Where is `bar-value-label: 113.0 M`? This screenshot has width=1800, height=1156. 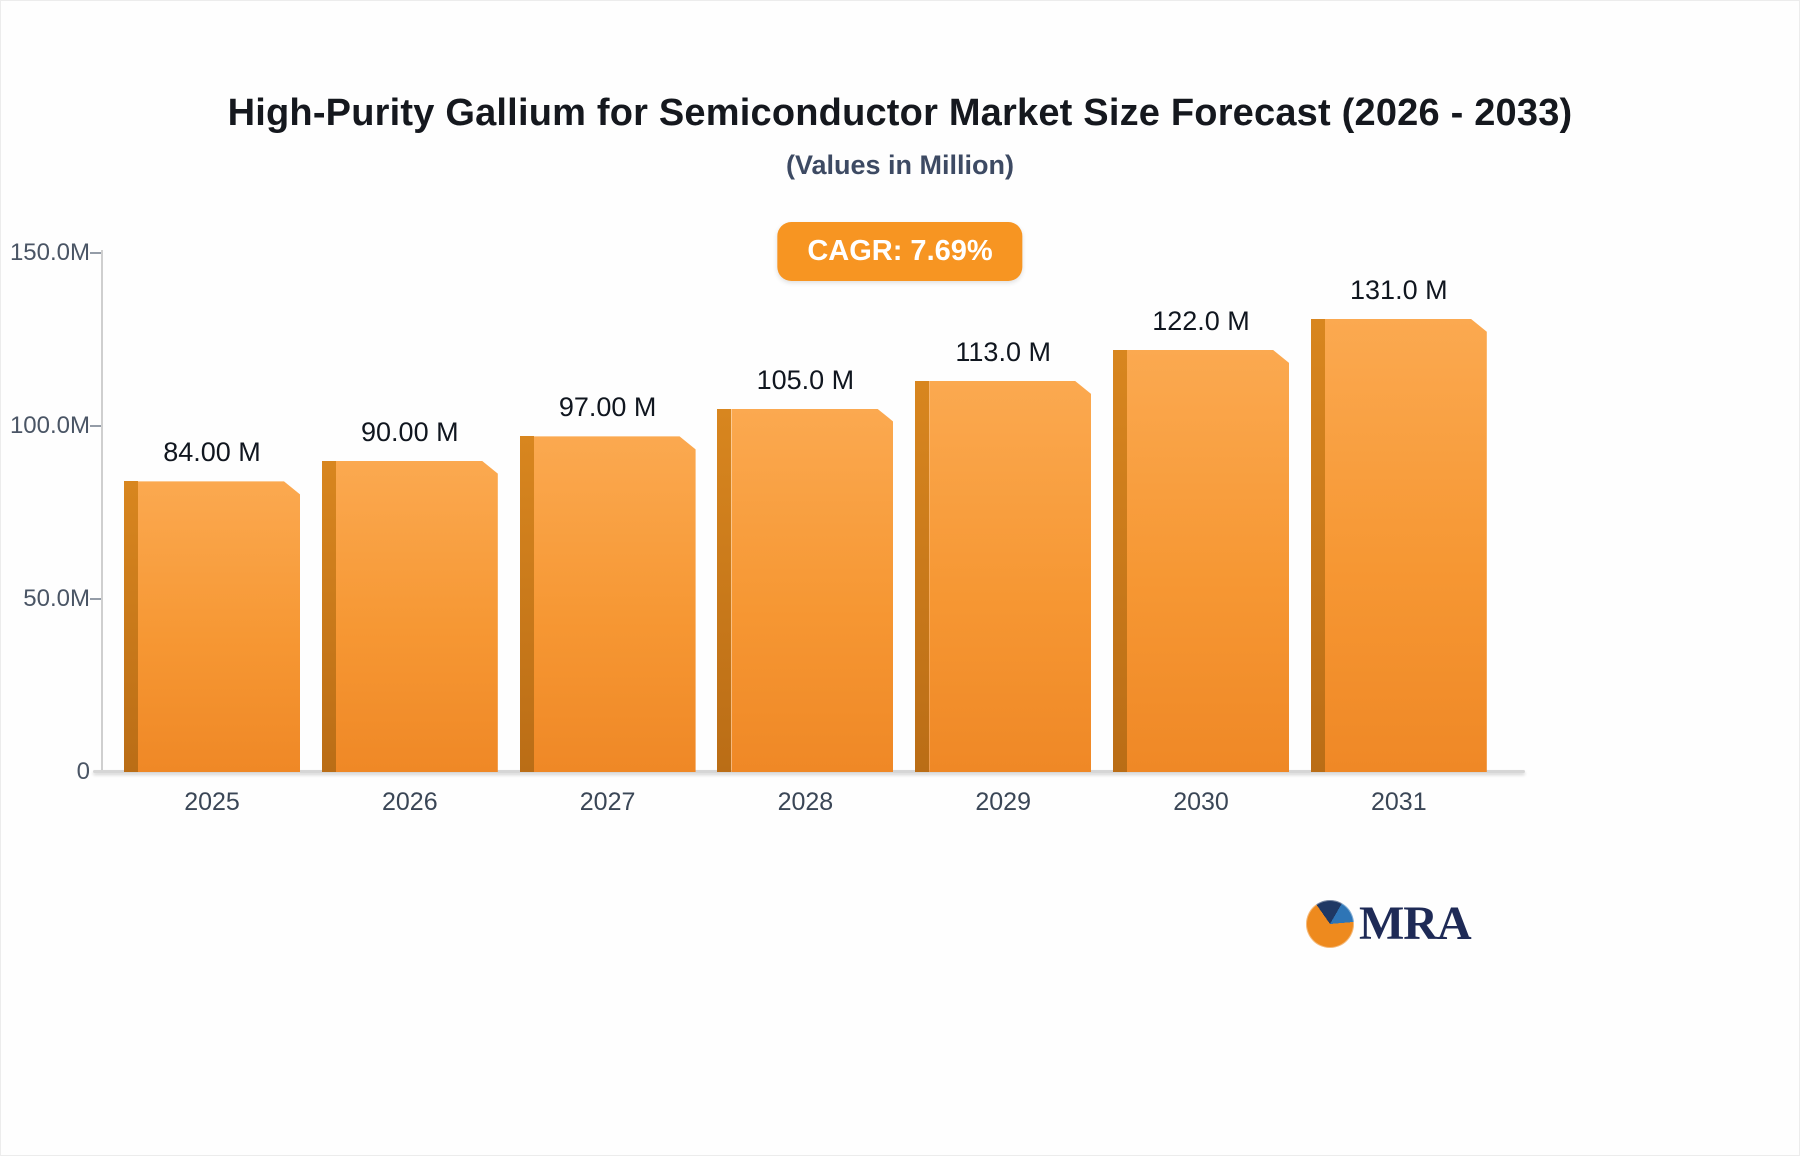
bar-value-label: 113.0 M is located at coordinates (1003, 352).